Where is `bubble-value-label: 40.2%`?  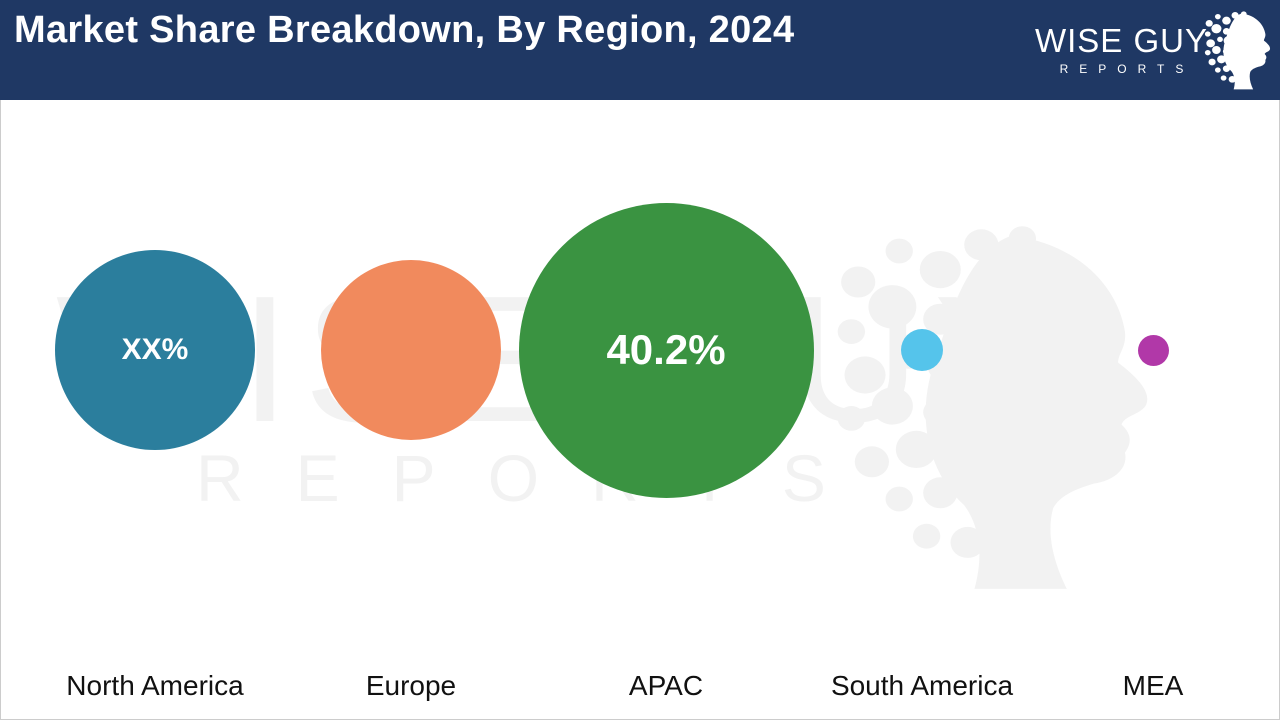 bubble-value-label: 40.2% is located at coordinates (666, 349).